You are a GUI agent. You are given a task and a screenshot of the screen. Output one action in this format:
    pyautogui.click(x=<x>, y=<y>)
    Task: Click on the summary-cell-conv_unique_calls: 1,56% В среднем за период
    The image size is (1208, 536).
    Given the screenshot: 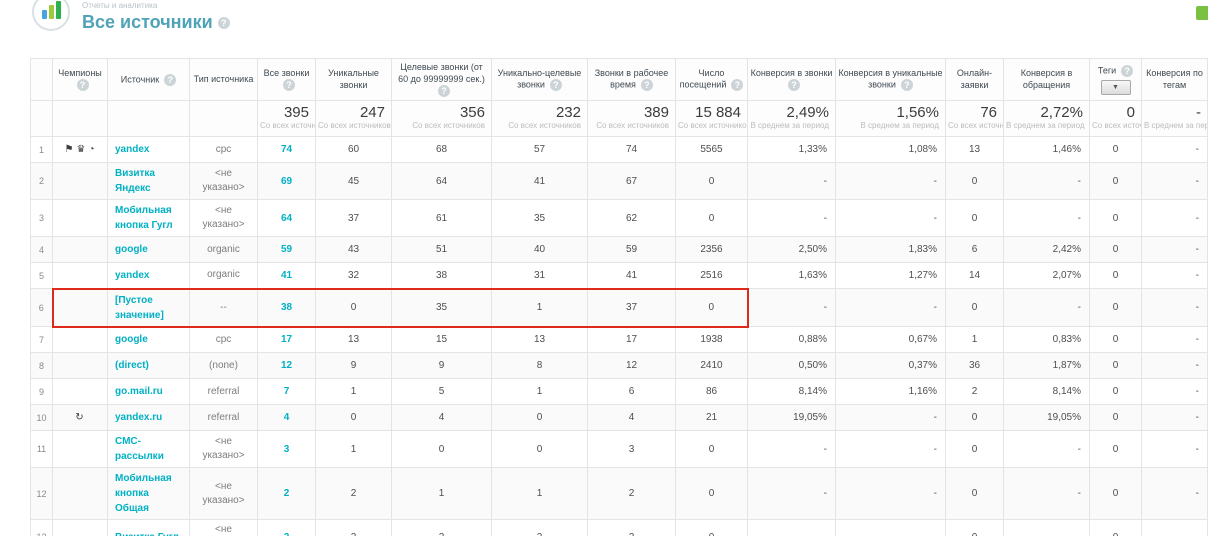 What is the action you would take?
    pyautogui.click(x=890, y=118)
    